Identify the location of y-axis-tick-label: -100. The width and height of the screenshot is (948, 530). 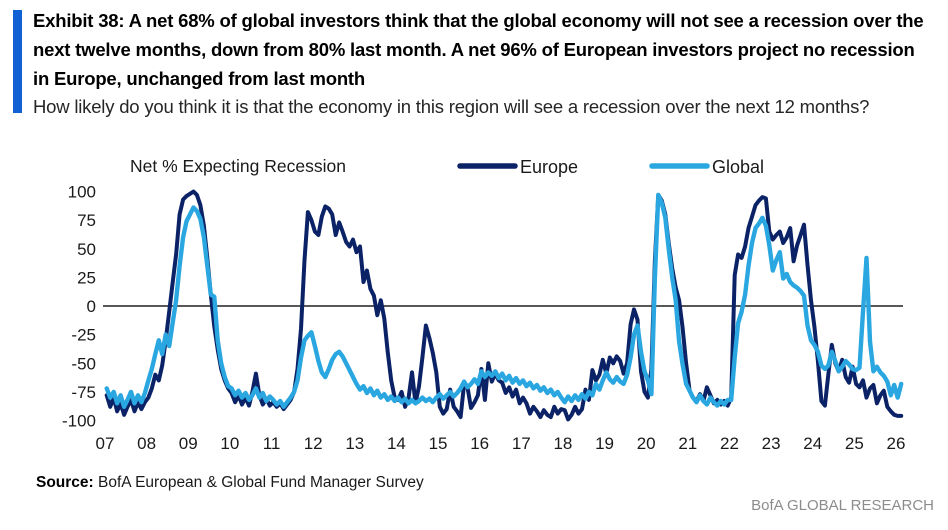
(79, 421).